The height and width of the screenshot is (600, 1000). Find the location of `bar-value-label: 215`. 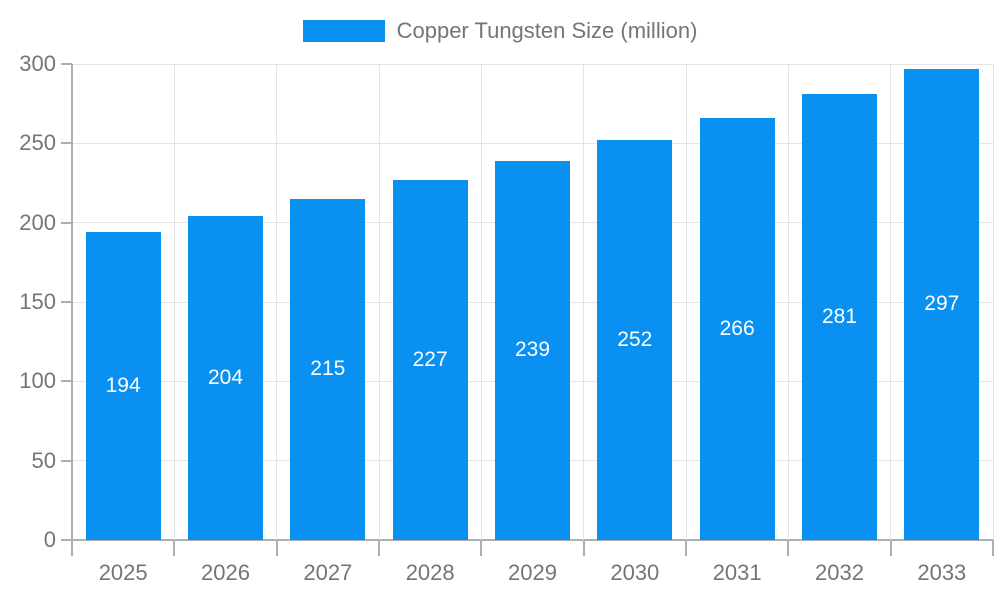

bar-value-label: 215 is located at coordinates (328, 369).